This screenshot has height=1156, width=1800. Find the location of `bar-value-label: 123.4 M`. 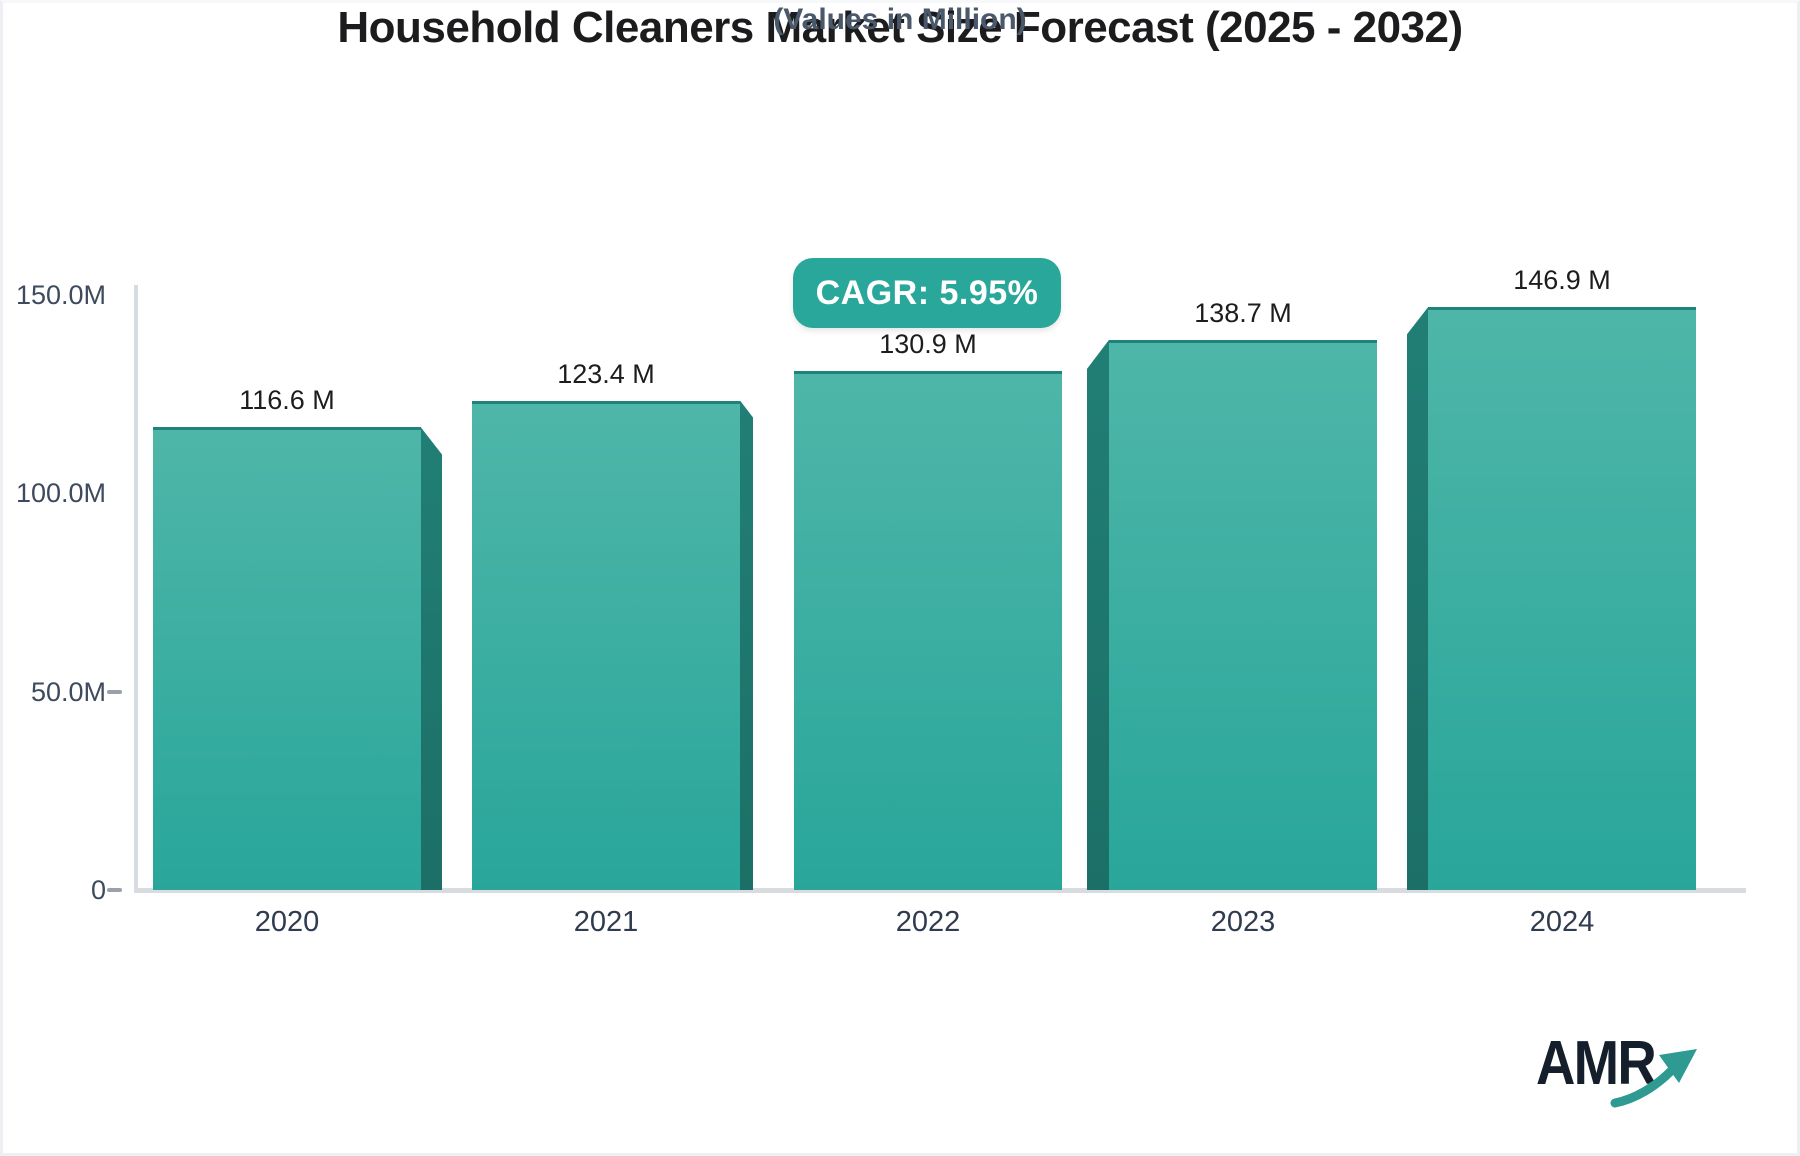

bar-value-label: 123.4 M is located at coordinates (606, 373).